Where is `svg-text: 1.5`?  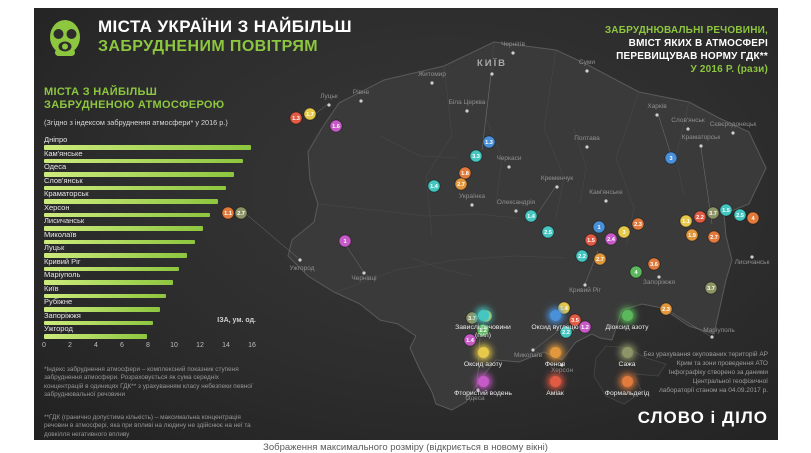
svg-text: 1.5 is located at coordinates (726, 211).